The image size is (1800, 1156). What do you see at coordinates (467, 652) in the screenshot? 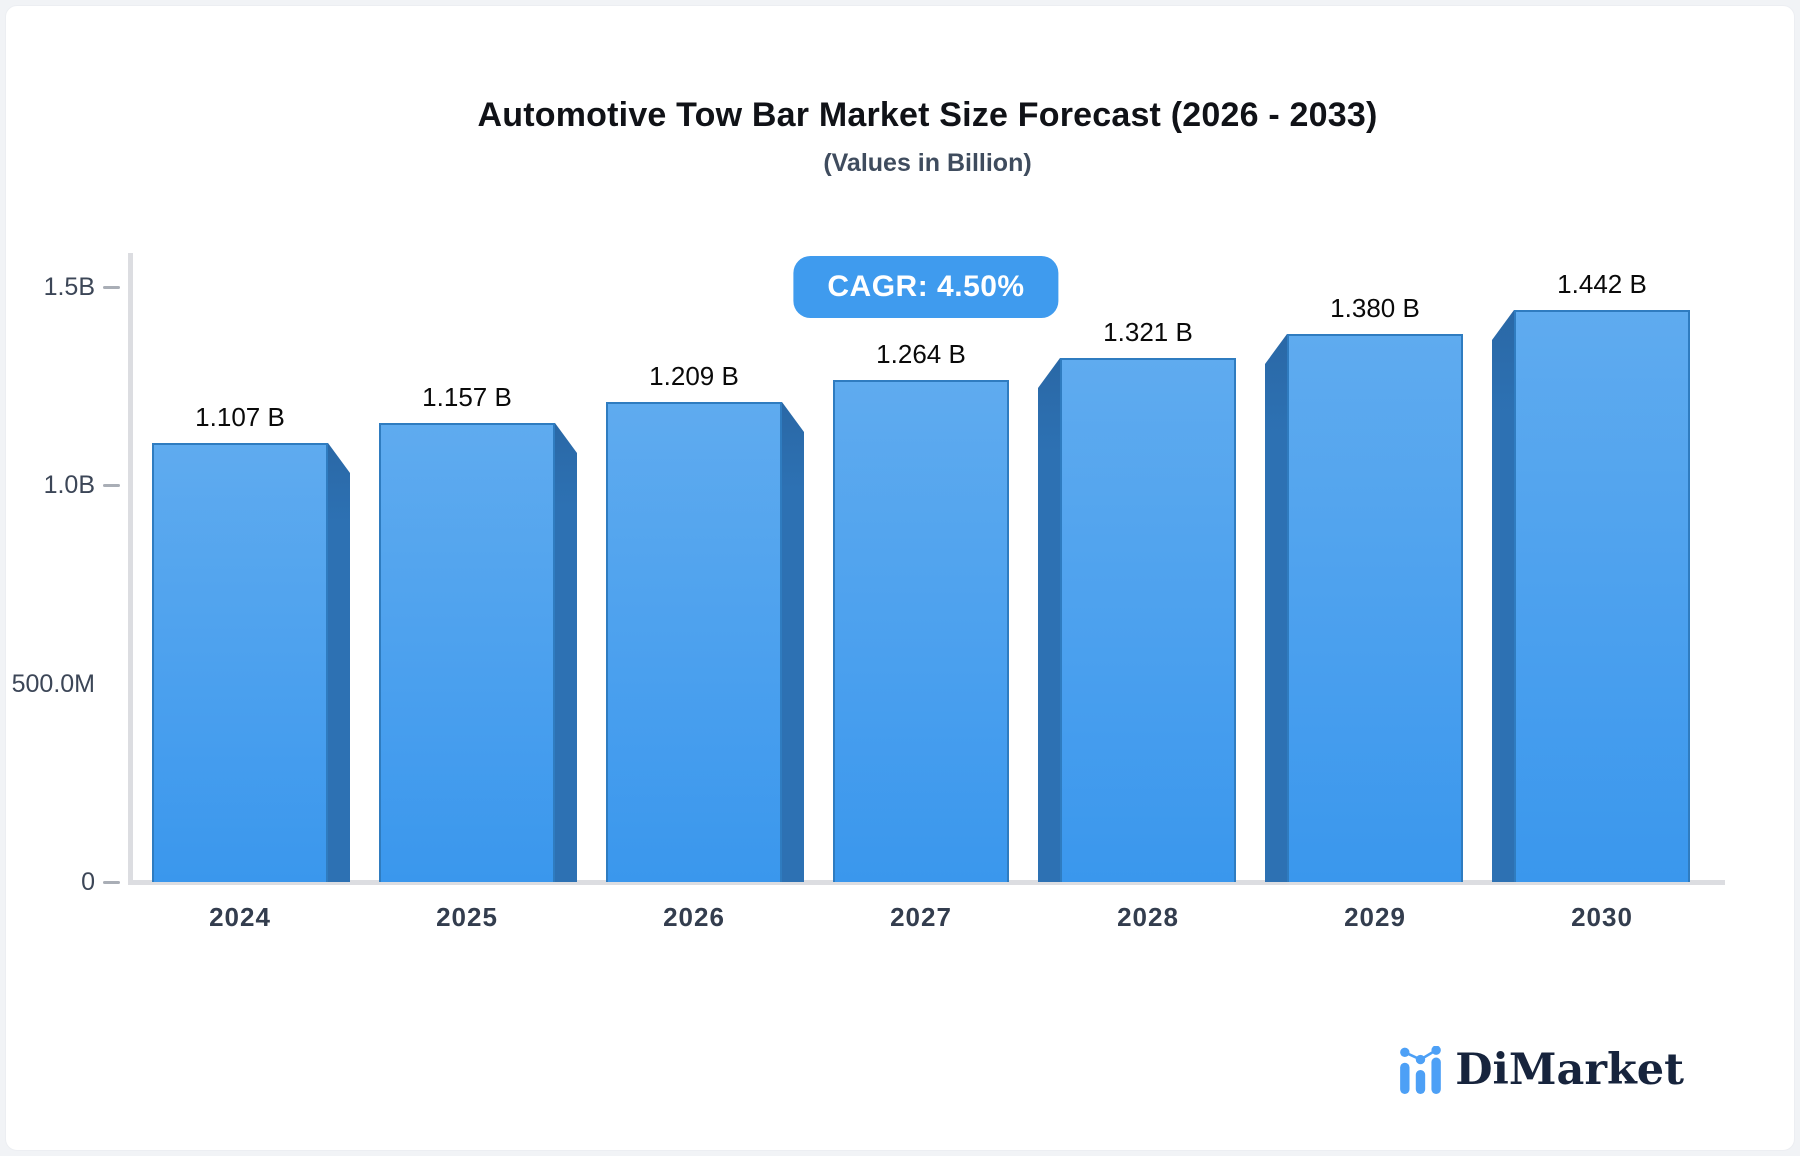
I see `bar-2025` at bounding box center [467, 652].